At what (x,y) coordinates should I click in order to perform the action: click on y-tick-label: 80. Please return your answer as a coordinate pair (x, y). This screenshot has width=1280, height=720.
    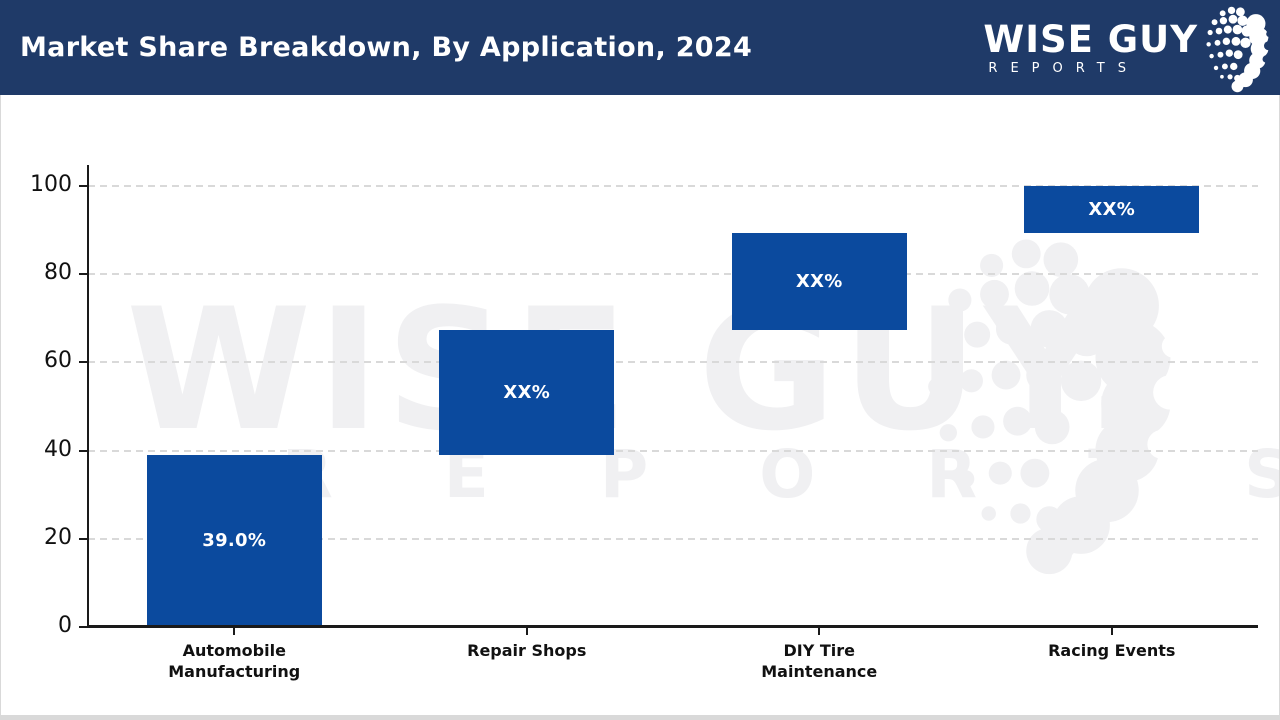
    Looking at the image, I should click on (58, 273).